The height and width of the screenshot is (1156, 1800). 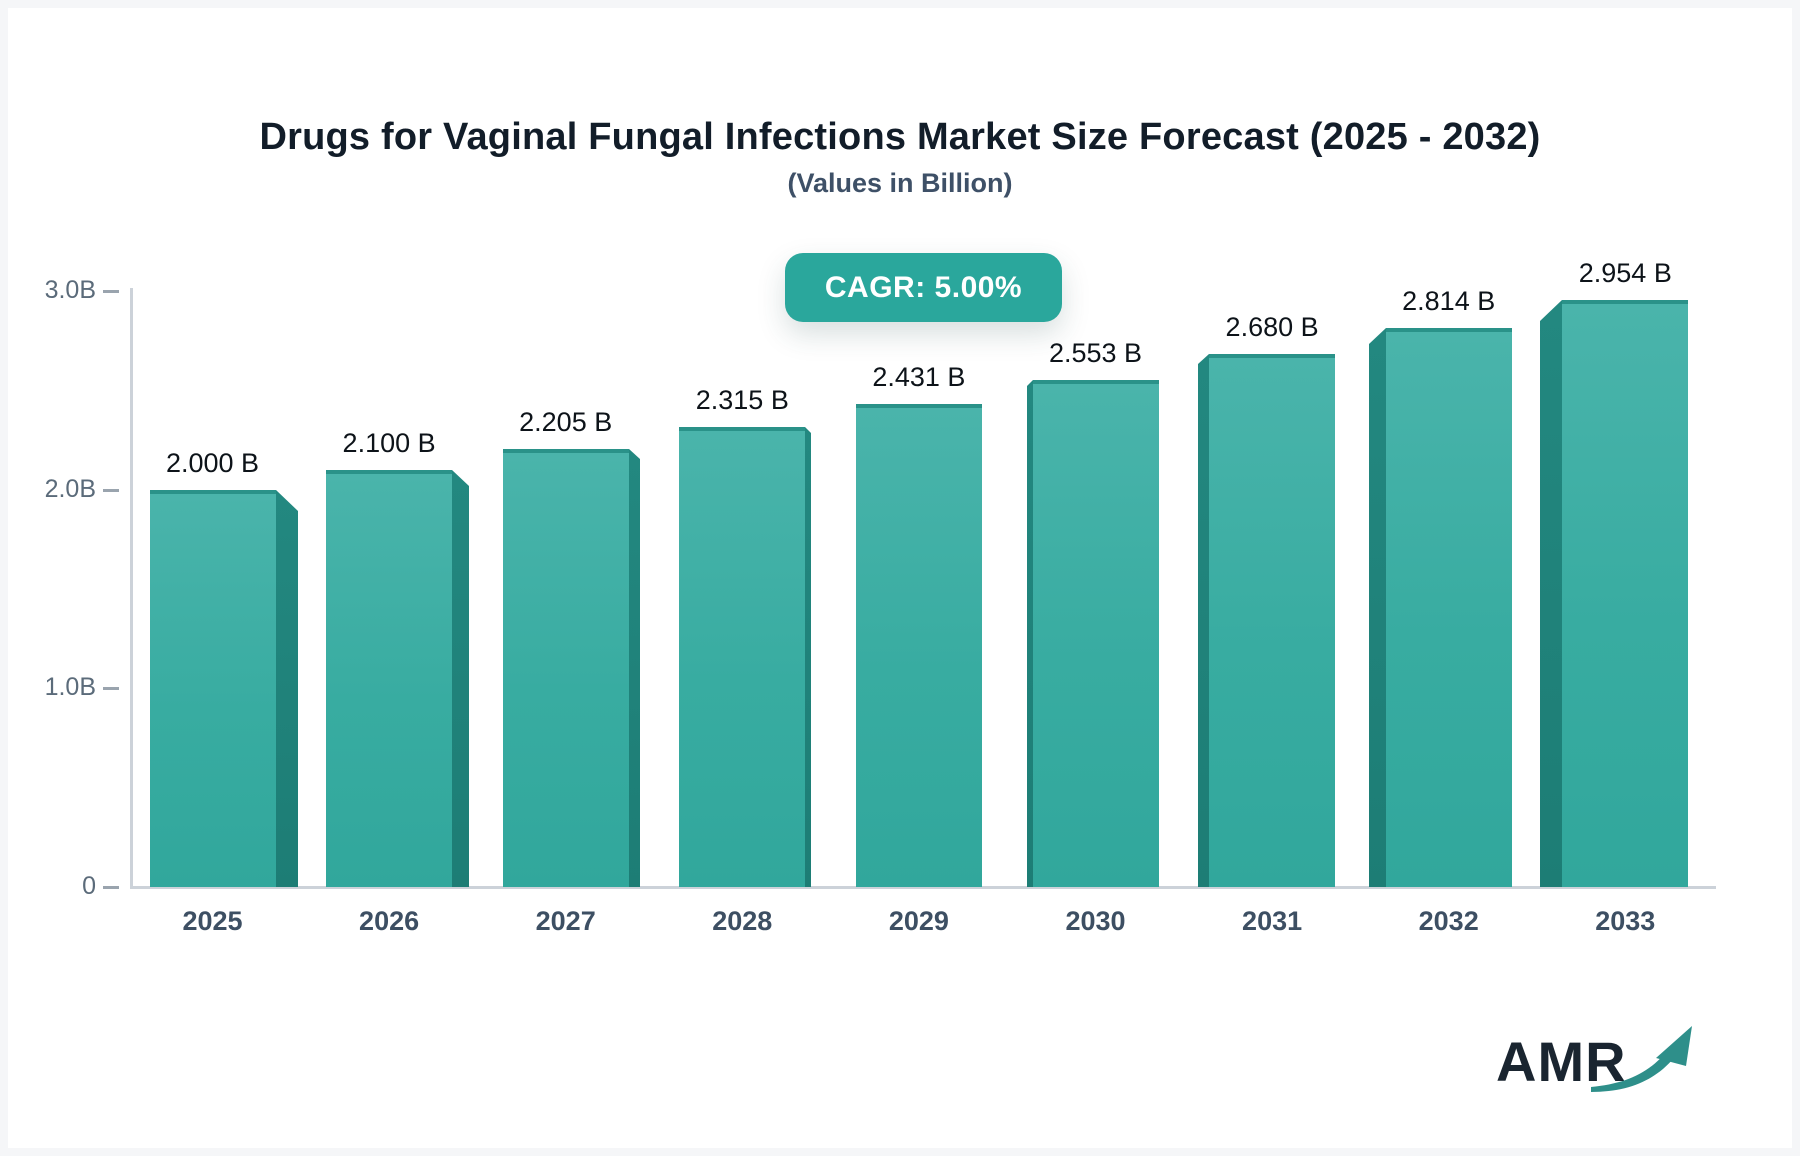 What do you see at coordinates (212, 921) in the screenshot?
I see `x-axis-label-2025: 2025` at bounding box center [212, 921].